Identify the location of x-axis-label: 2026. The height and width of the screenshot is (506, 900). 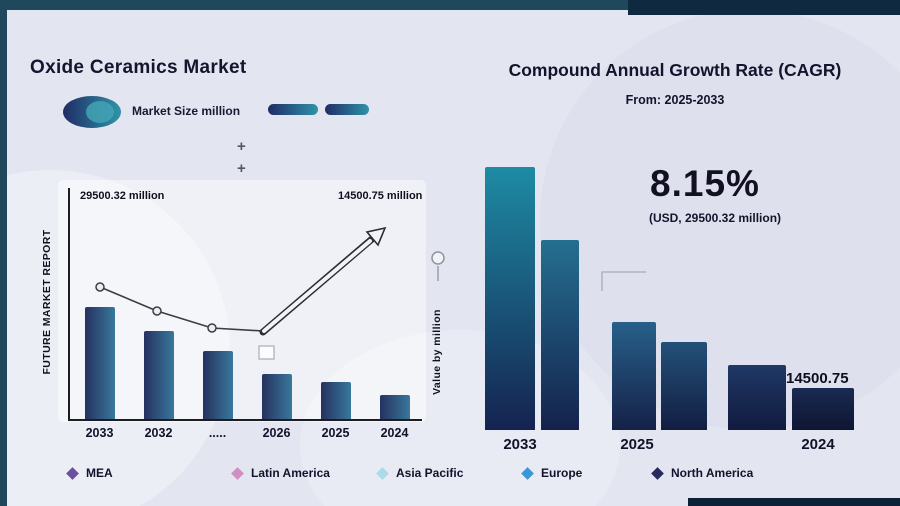
(276, 433).